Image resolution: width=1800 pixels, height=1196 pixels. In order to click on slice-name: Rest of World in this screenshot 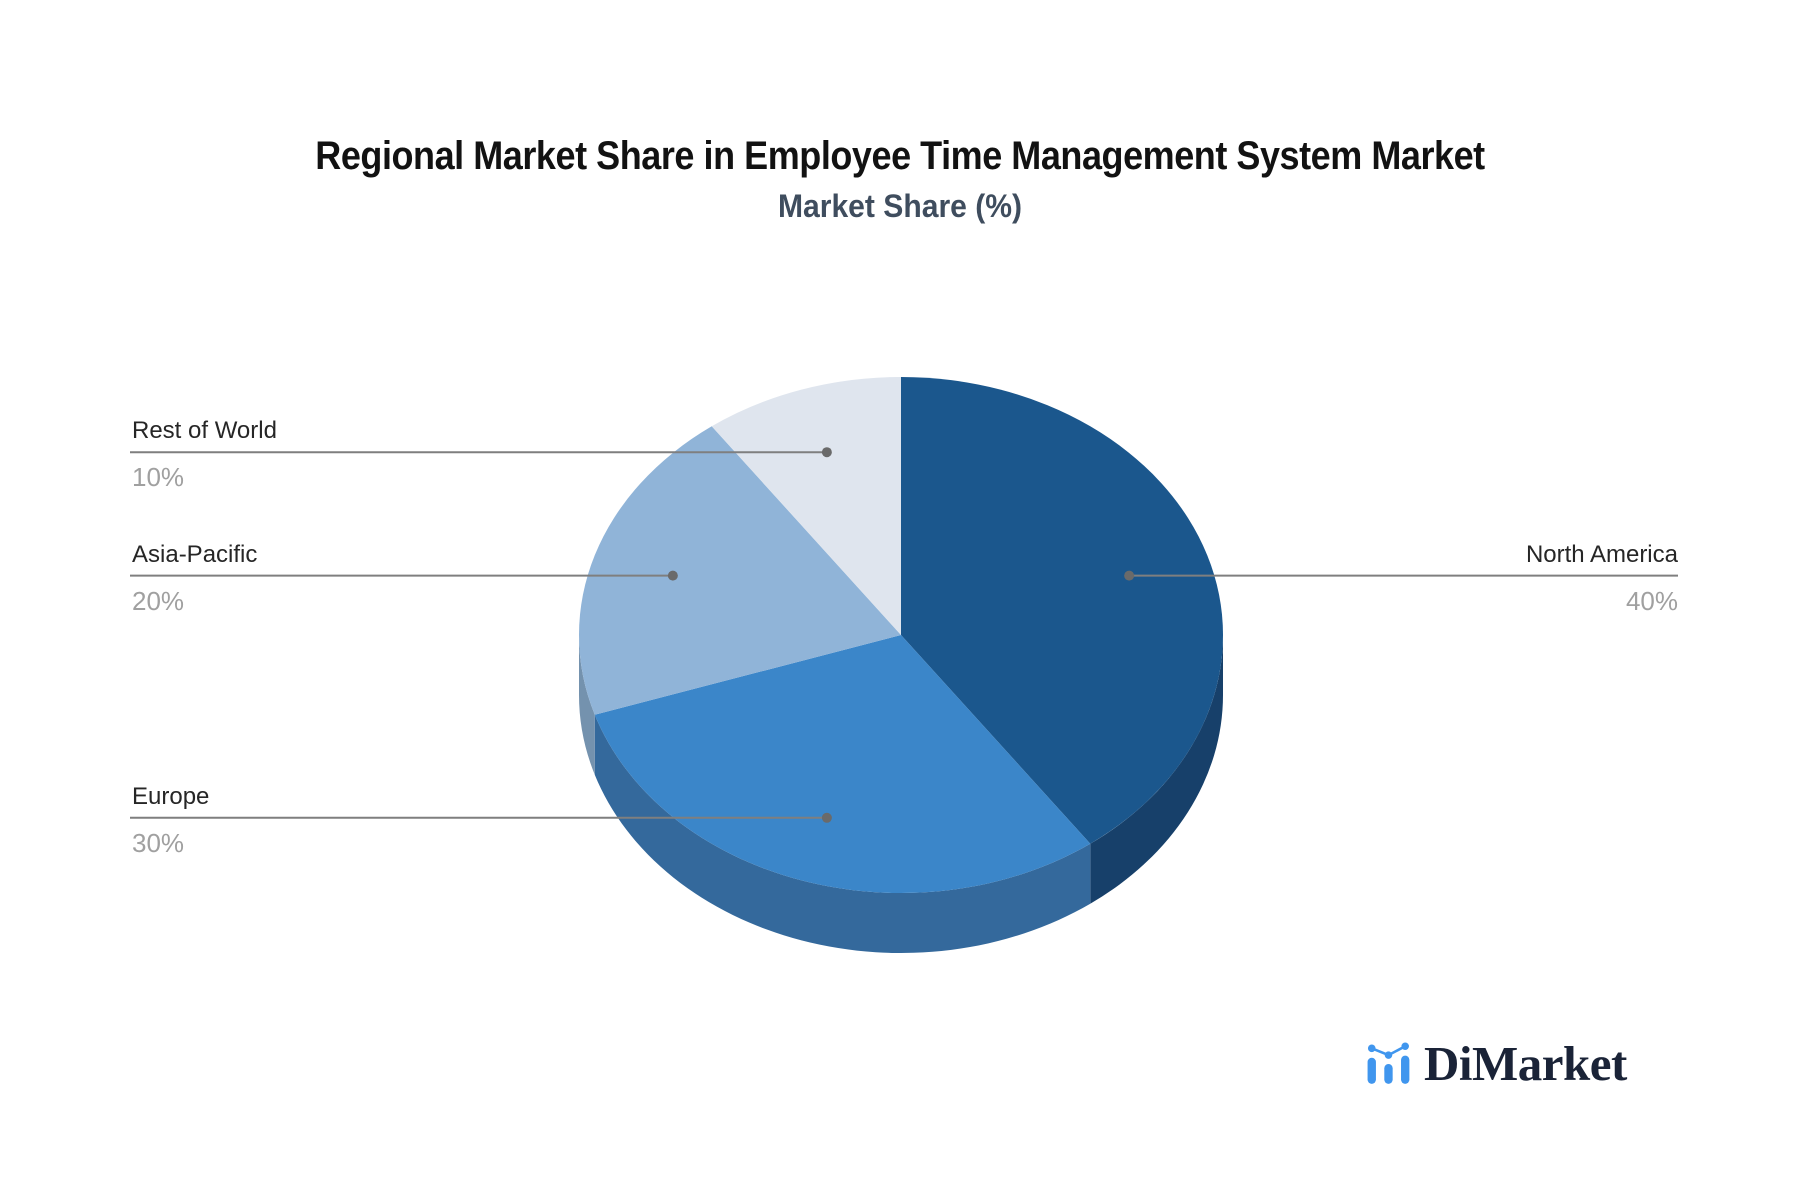, I will do `click(204, 430)`.